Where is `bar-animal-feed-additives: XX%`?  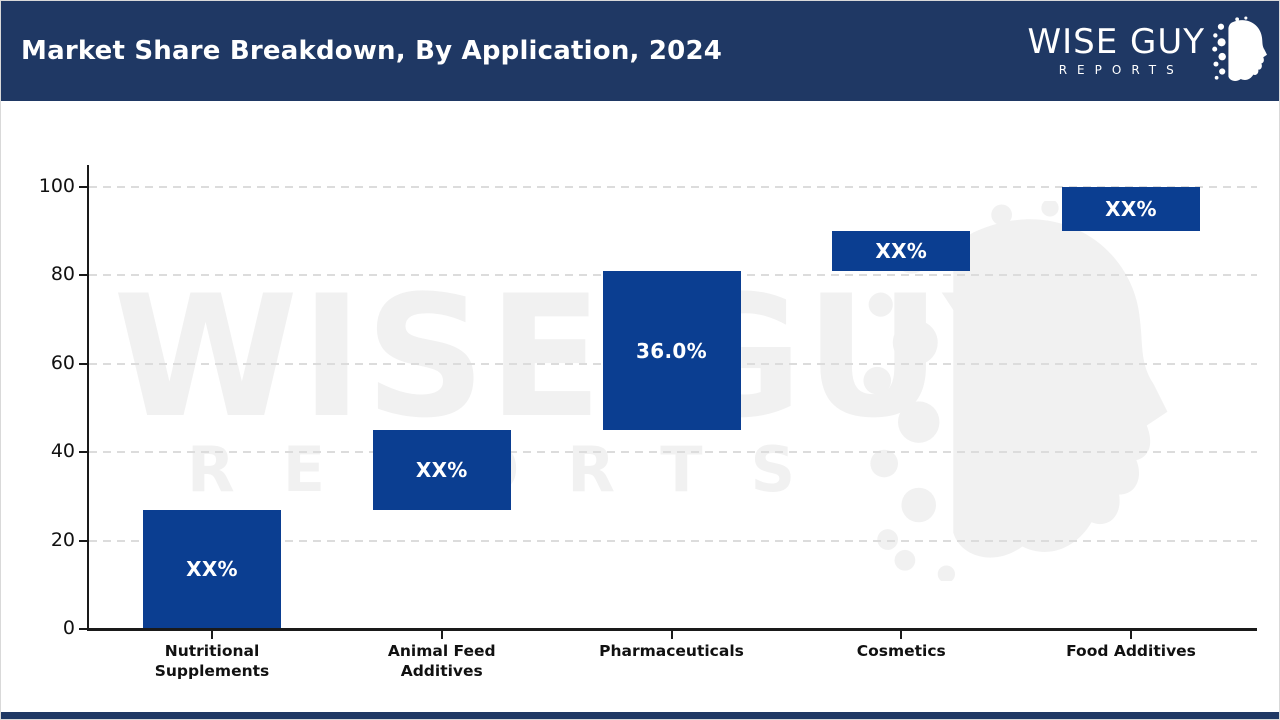
bar-animal-feed-additives: XX% is located at coordinates (441, 470).